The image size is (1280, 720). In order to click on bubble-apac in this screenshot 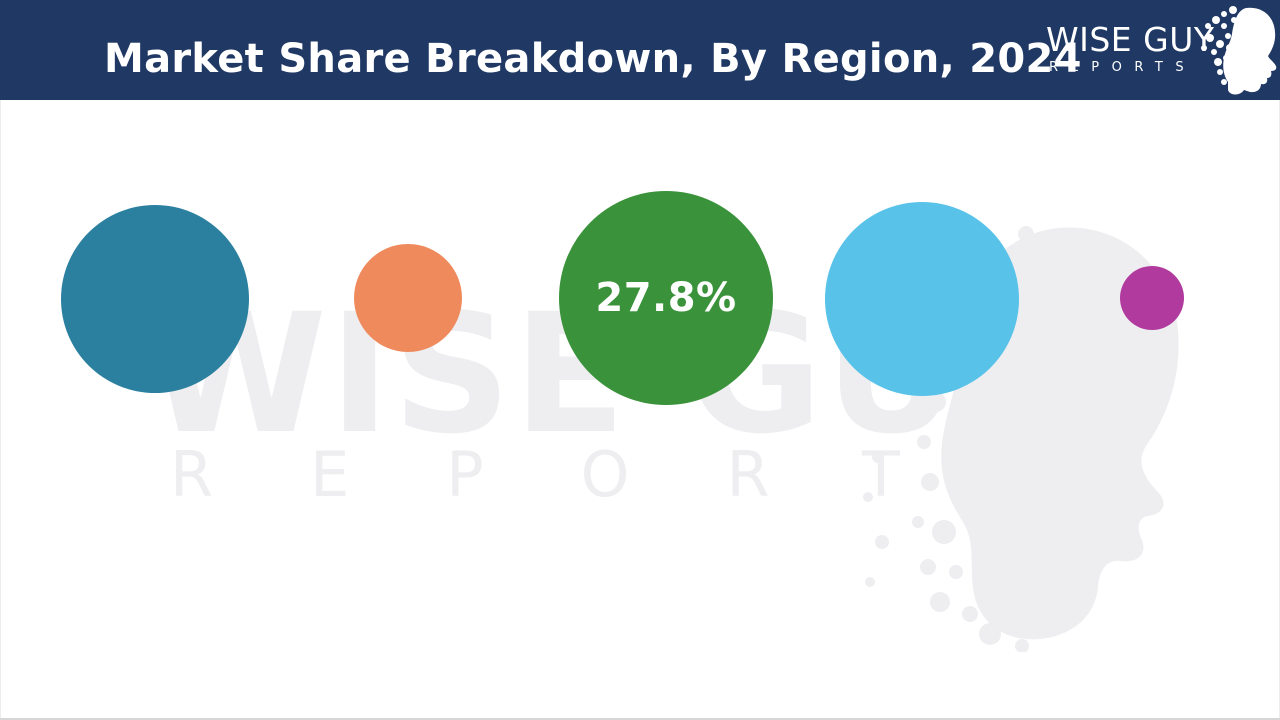, I will do `click(408, 298)`.